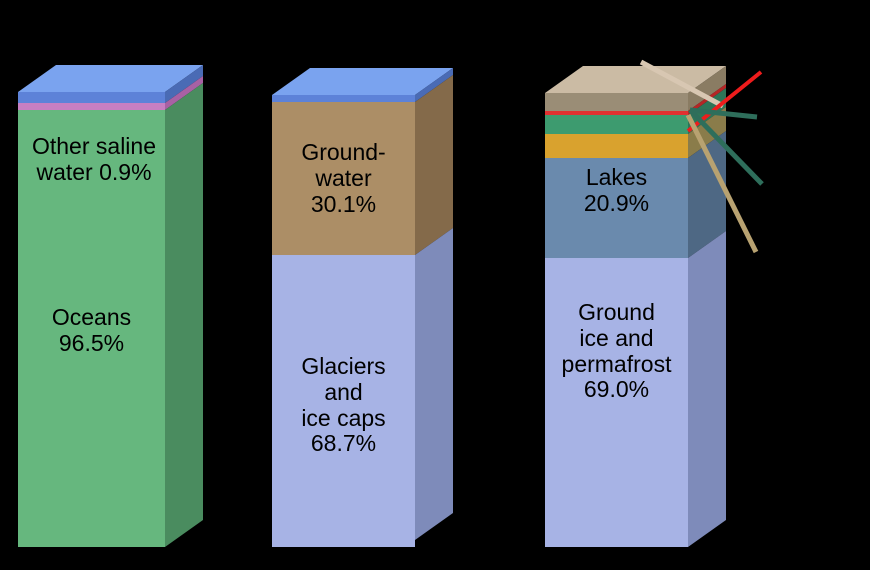 The height and width of the screenshot is (570, 870). Describe the element at coordinates (434, 384) in the screenshot. I see `bar2-side-glaciers` at that location.